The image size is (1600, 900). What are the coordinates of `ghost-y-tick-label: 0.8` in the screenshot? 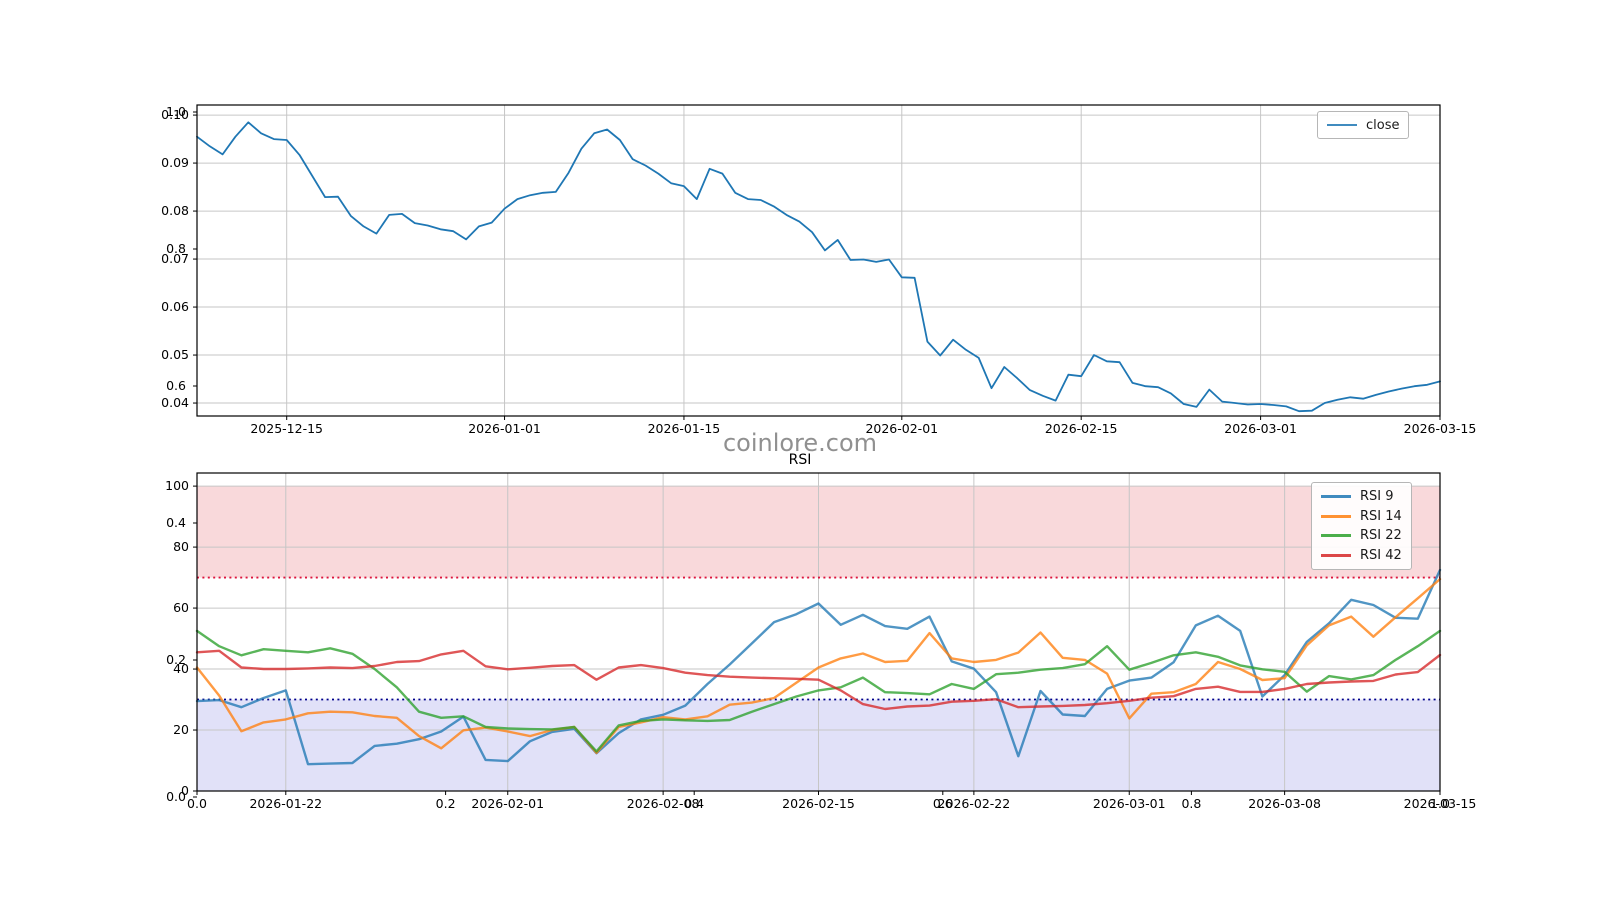 It's located at (176, 248).